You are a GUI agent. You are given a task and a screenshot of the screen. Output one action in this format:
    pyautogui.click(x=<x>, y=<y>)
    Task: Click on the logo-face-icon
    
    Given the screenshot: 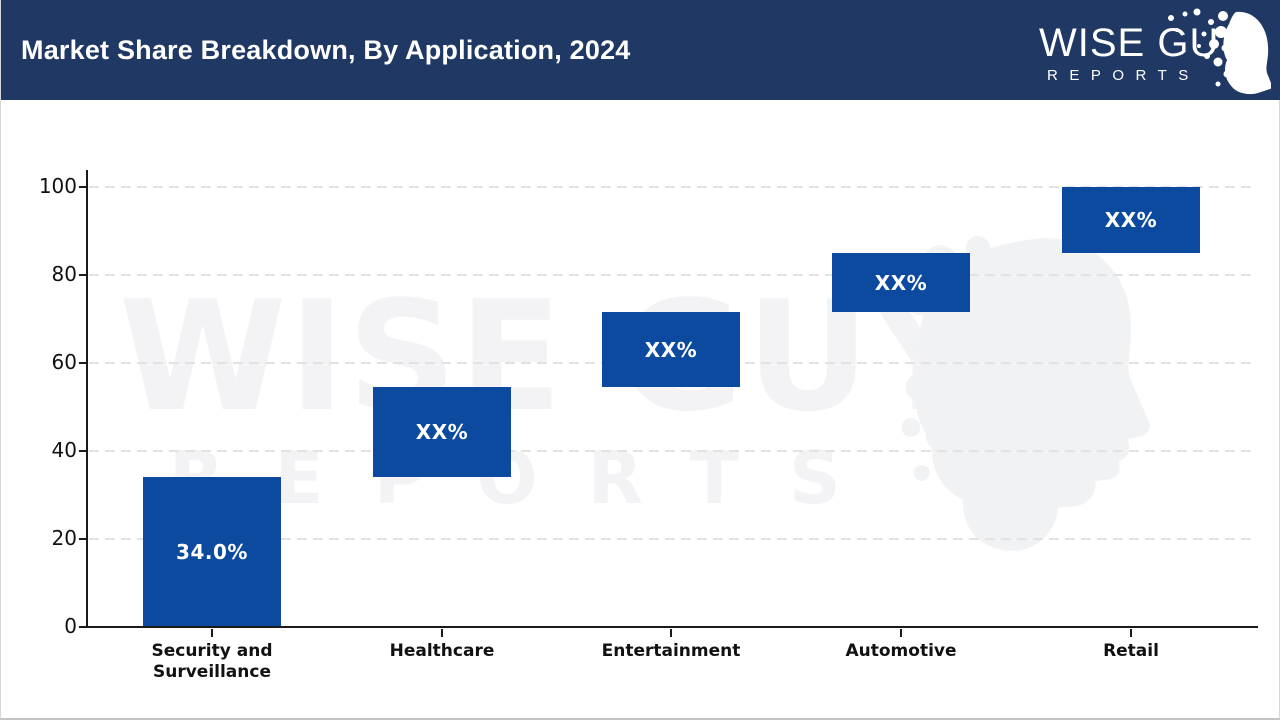 What is the action you would take?
    pyautogui.click(x=1219, y=51)
    